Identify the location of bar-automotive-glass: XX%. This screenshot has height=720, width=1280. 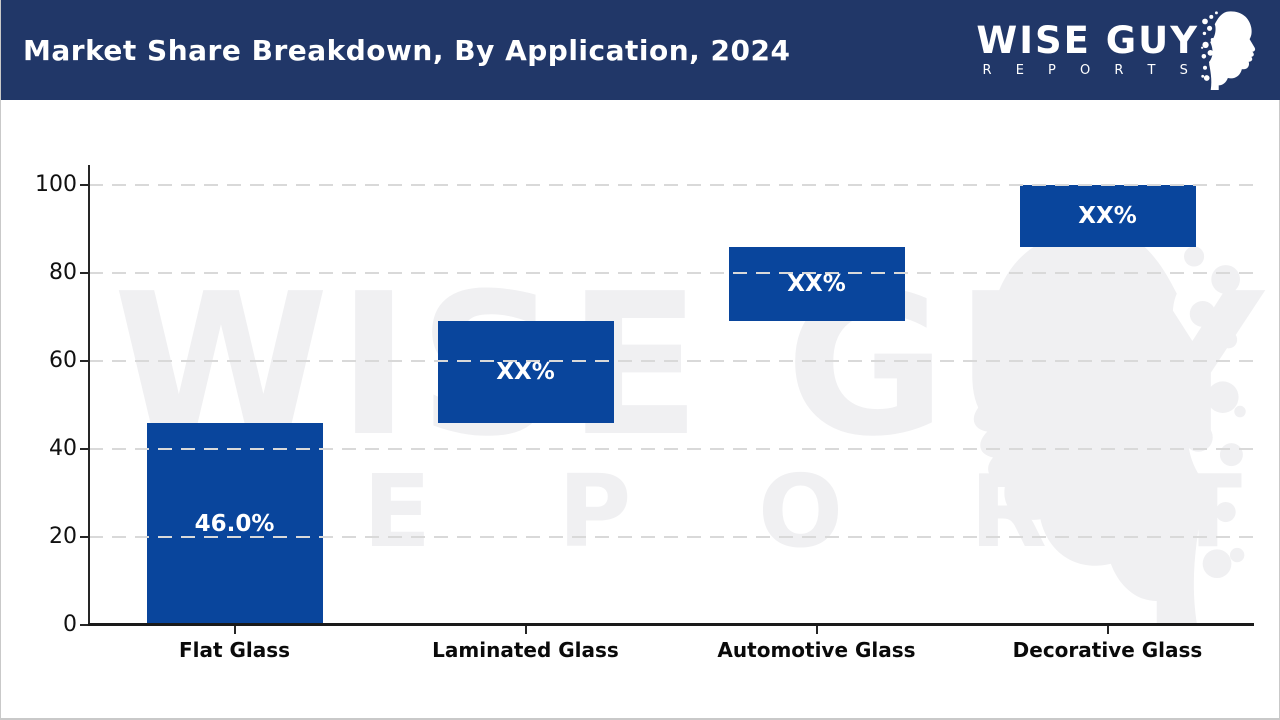
(816, 284).